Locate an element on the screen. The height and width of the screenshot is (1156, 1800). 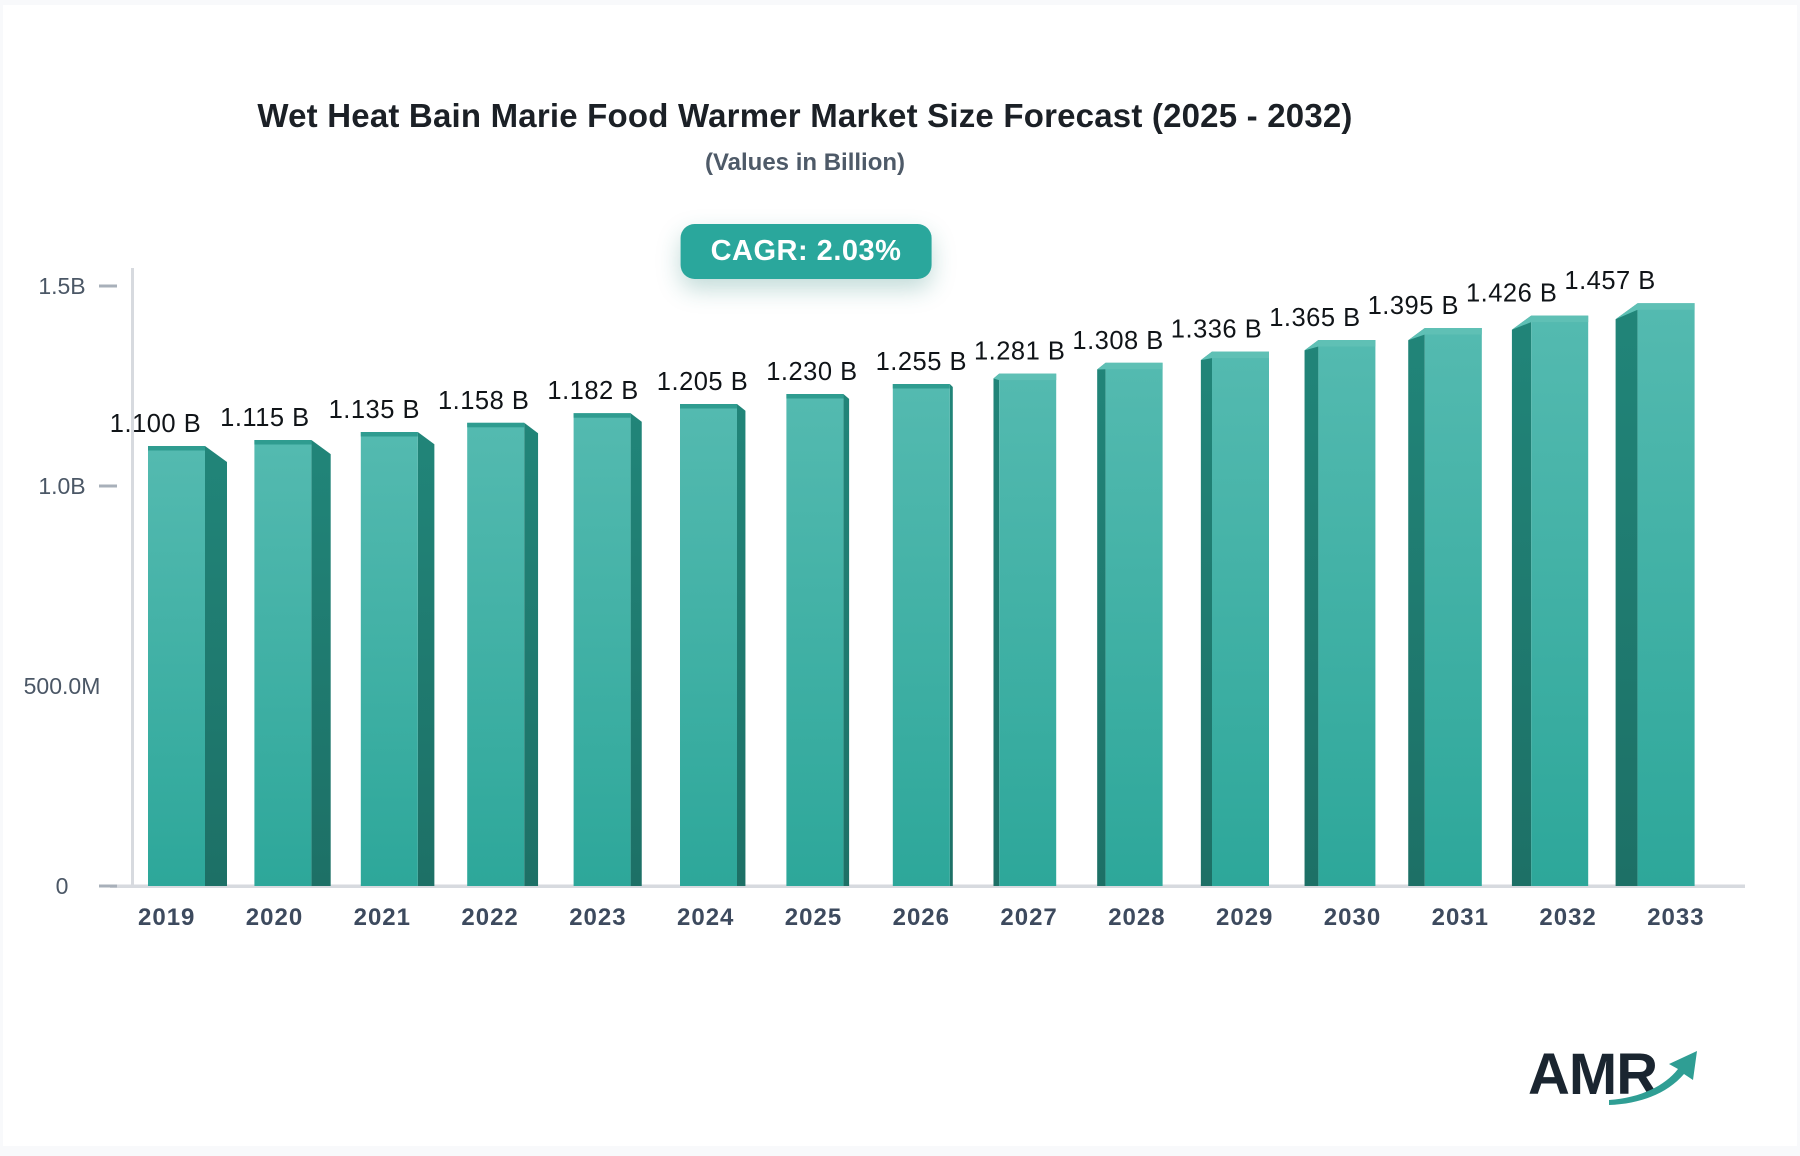
bar-2030 is located at coordinates (1340, 613).